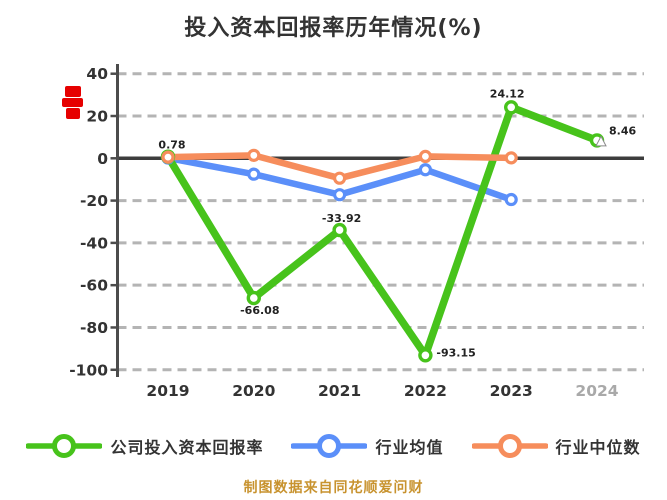  What do you see at coordinates (102, 159) in the screenshot?
I see `y-tick-label: 0` at bounding box center [102, 159].